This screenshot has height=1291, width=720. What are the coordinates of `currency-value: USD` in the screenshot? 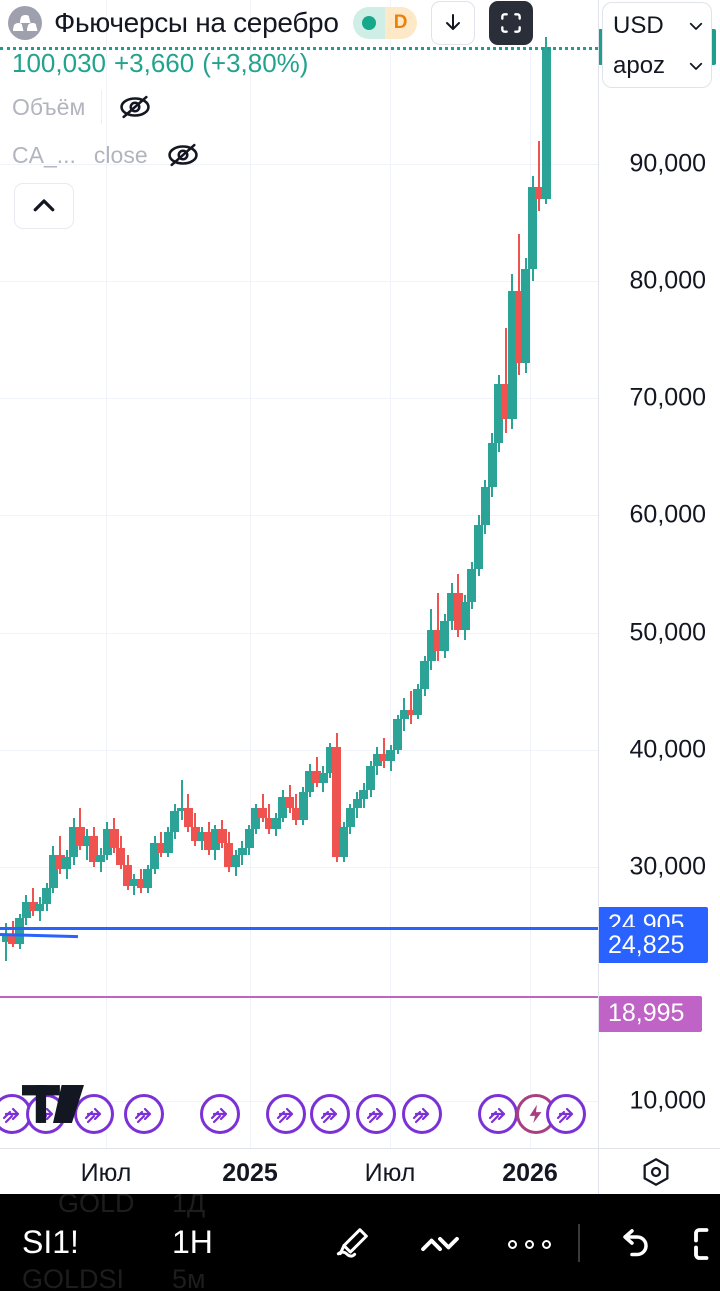 It's located at (638, 25).